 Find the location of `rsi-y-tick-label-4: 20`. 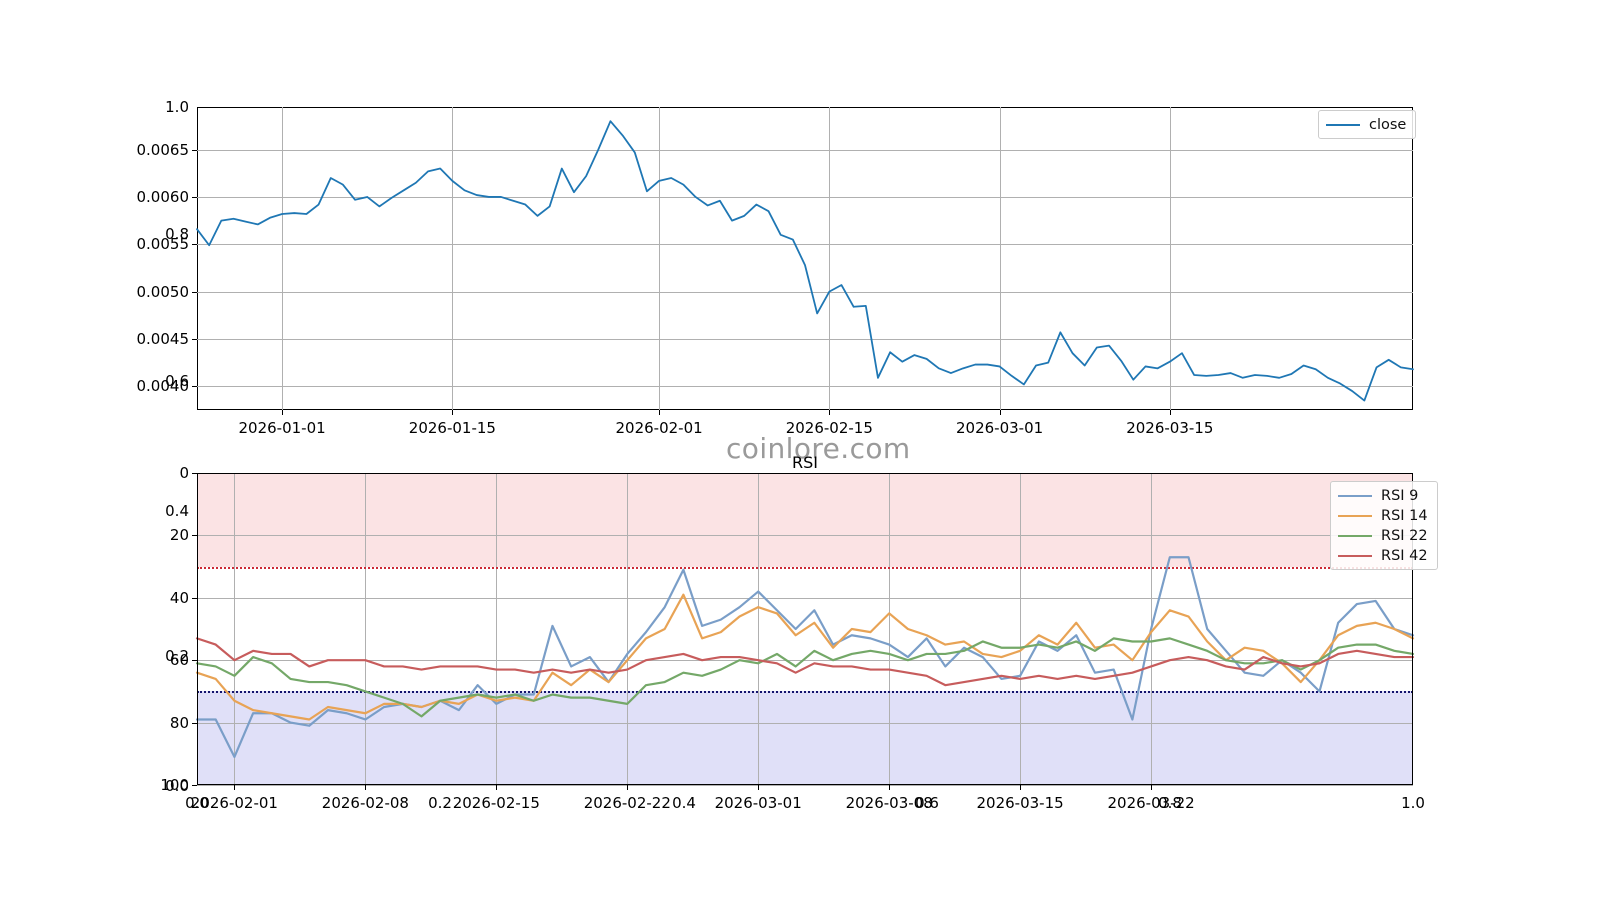

rsi-y-tick-label-4: 20 is located at coordinates (179, 535).